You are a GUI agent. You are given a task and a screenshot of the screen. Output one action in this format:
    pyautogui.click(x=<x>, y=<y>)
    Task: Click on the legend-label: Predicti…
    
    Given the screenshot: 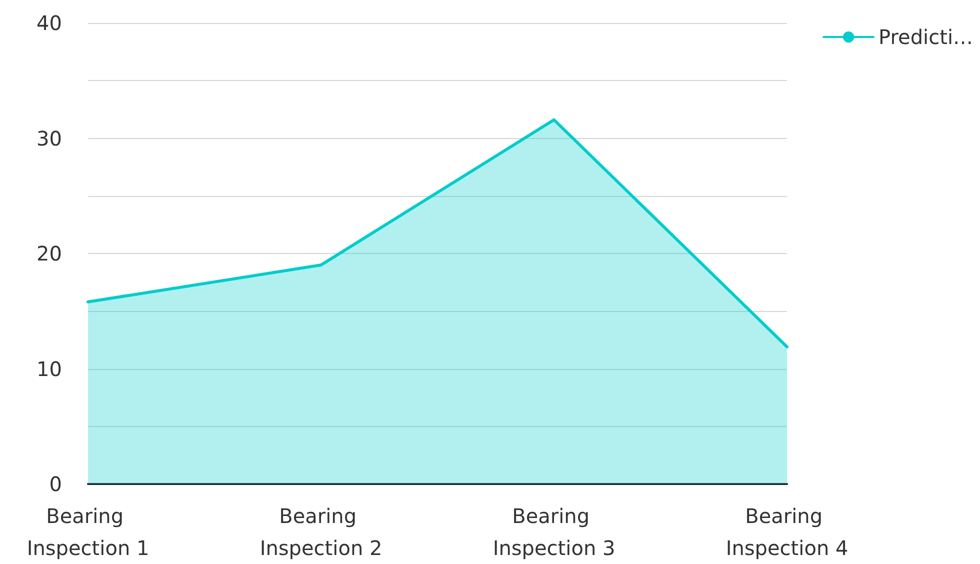 What is the action you would take?
    pyautogui.click(x=926, y=37)
    